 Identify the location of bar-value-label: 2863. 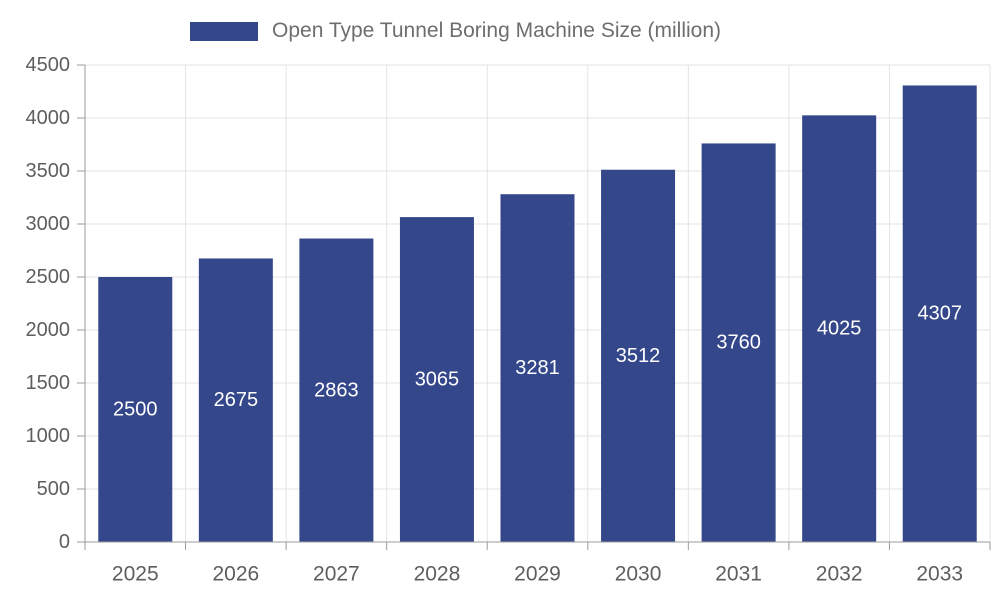
(336, 390).